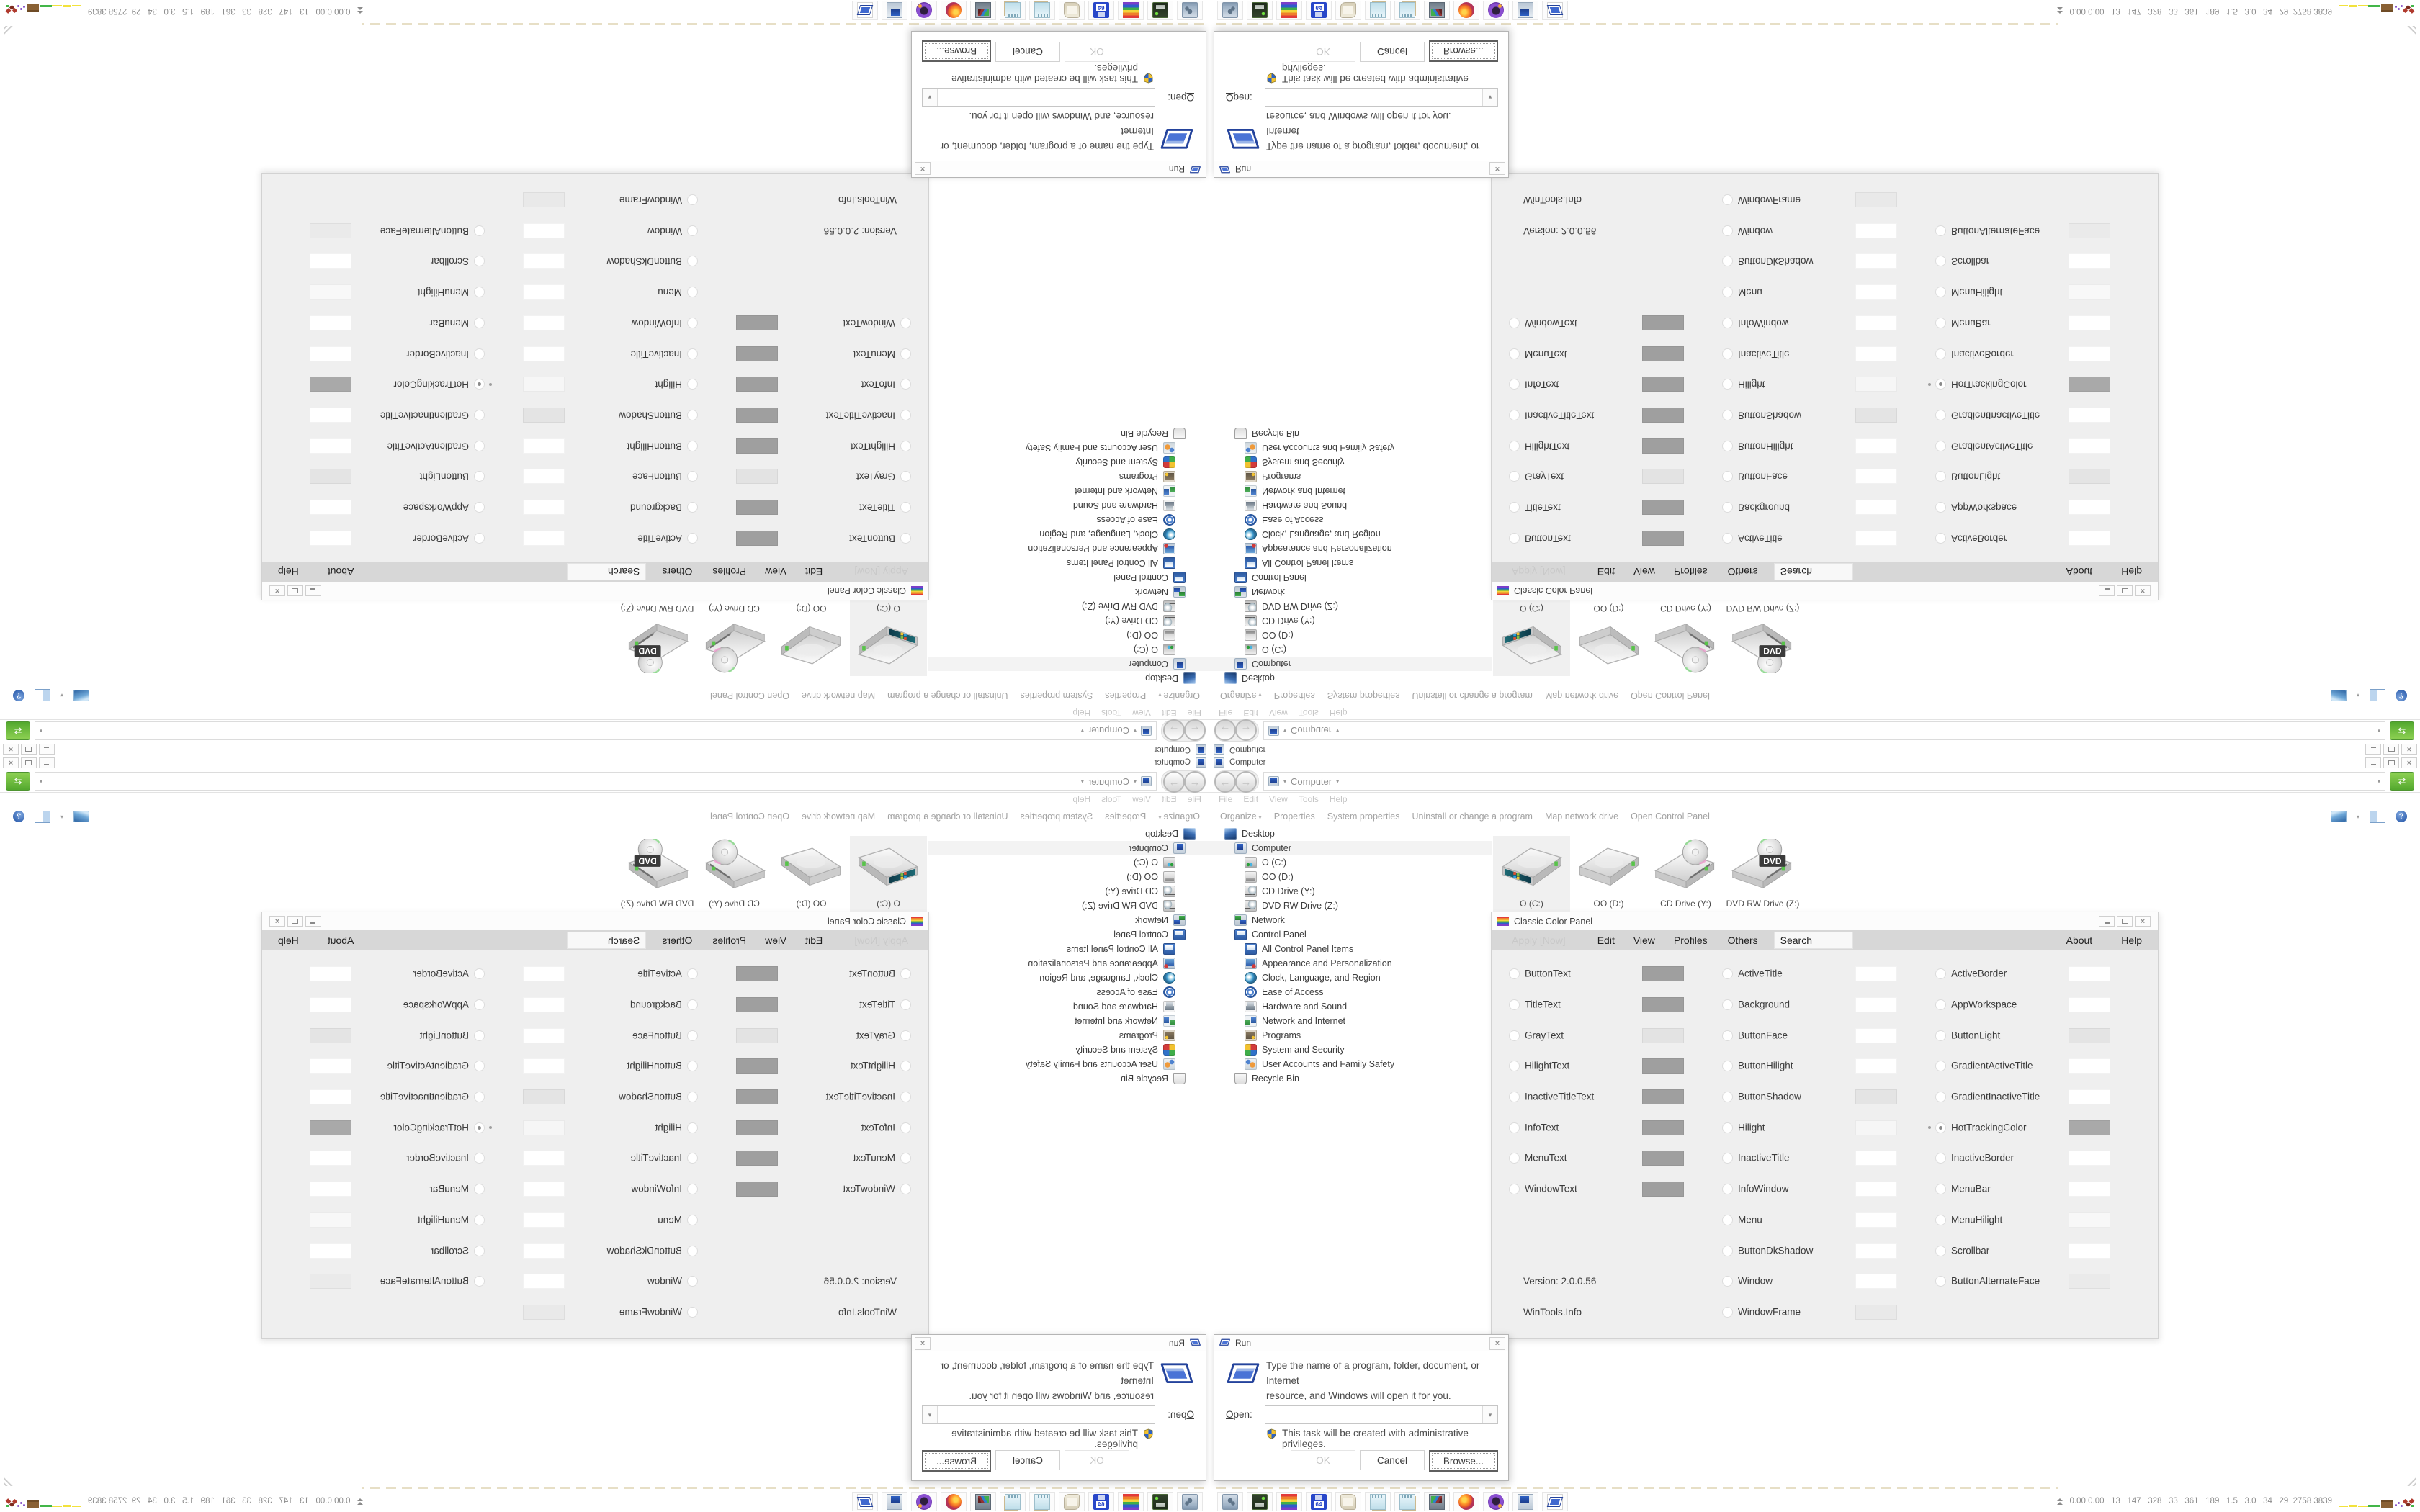 The height and width of the screenshot is (1512, 2420). Describe the element at coordinates (1126, 695) in the screenshot. I see `command-bar-item: Properties` at that location.